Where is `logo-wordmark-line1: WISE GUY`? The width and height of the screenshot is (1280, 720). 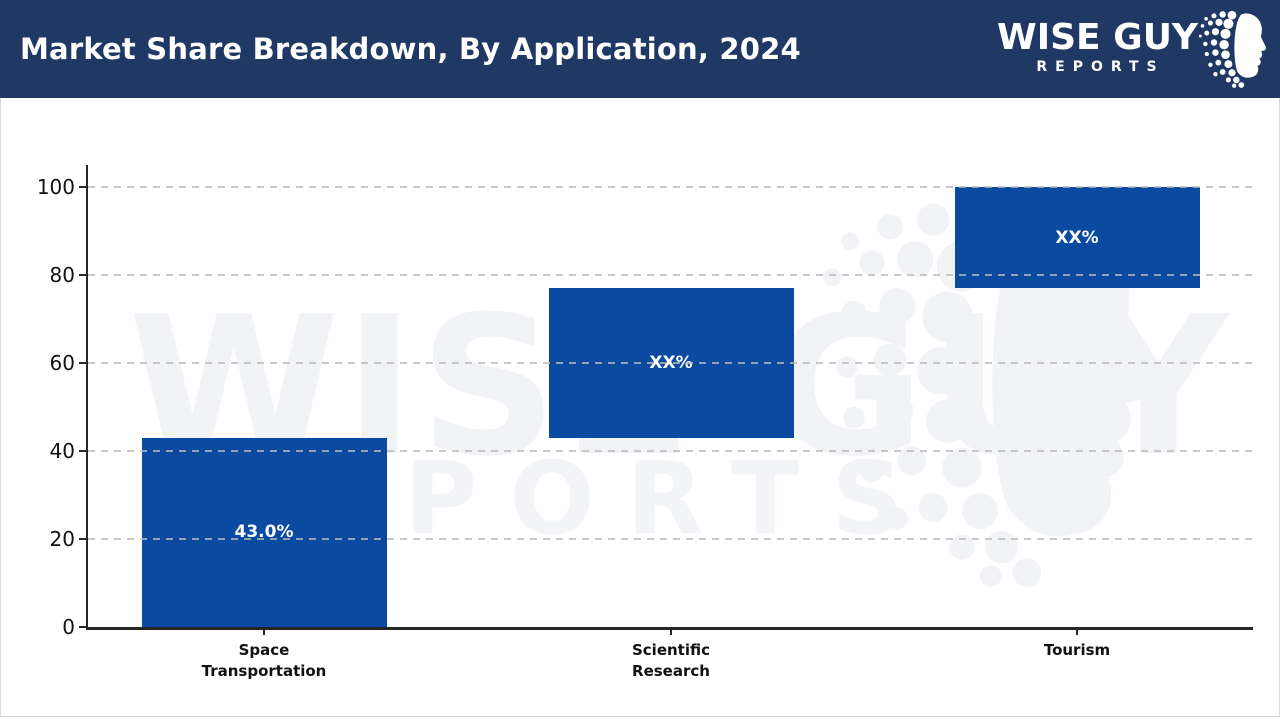 logo-wordmark-line1: WISE GUY is located at coordinates (1097, 37).